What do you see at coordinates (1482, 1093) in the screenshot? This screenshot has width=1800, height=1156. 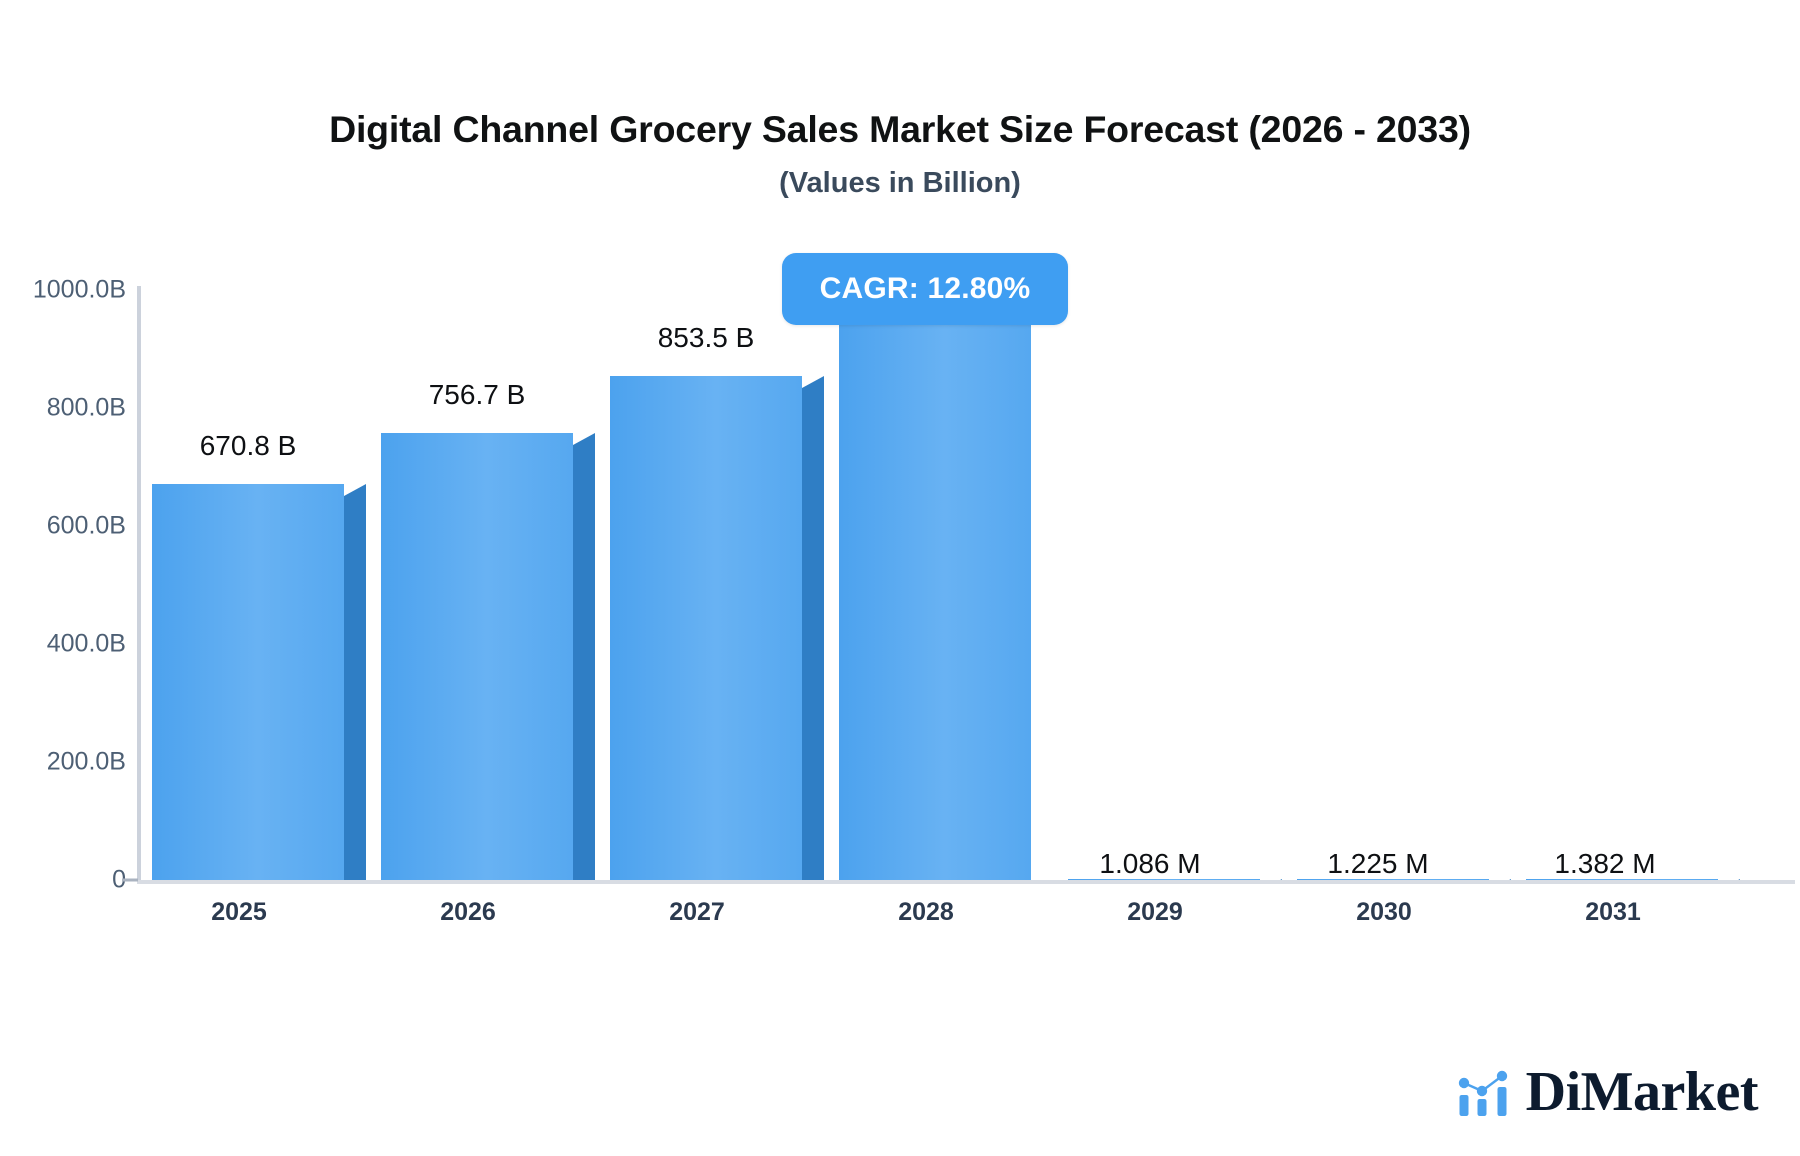 I see `bar-chart-icon` at bounding box center [1482, 1093].